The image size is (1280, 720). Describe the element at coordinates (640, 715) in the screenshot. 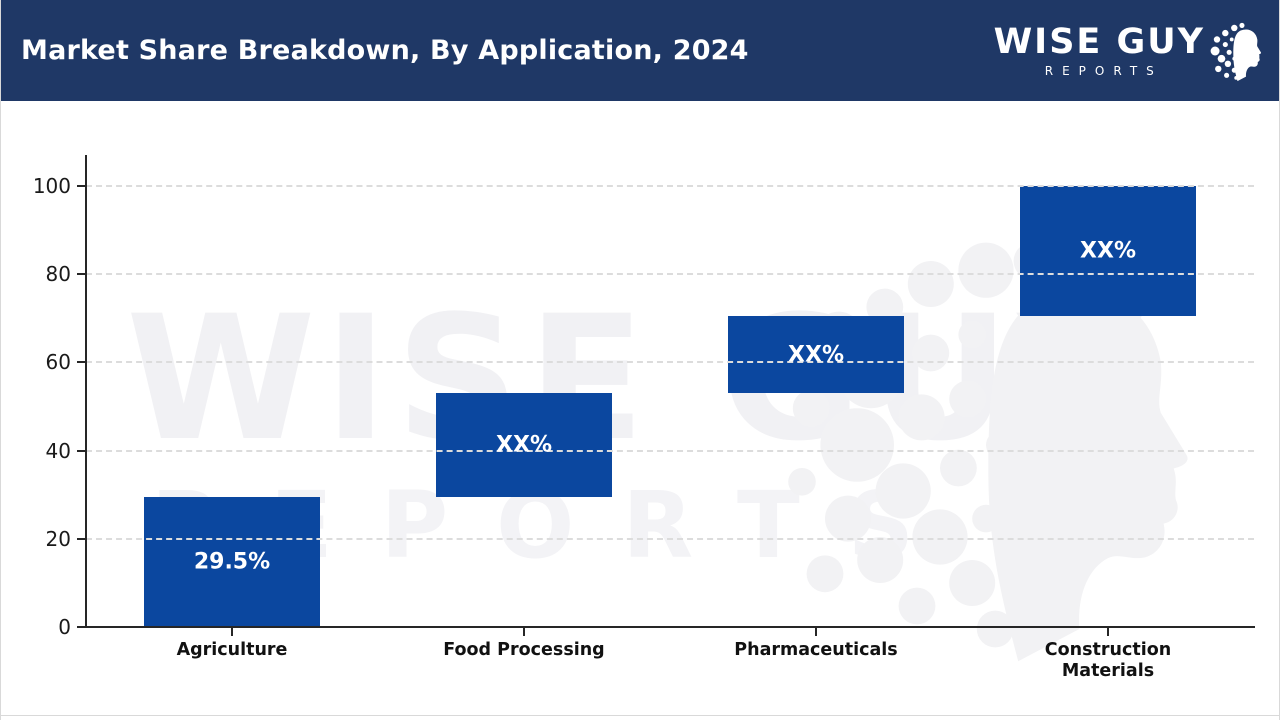

I see `bottom-divider` at that location.